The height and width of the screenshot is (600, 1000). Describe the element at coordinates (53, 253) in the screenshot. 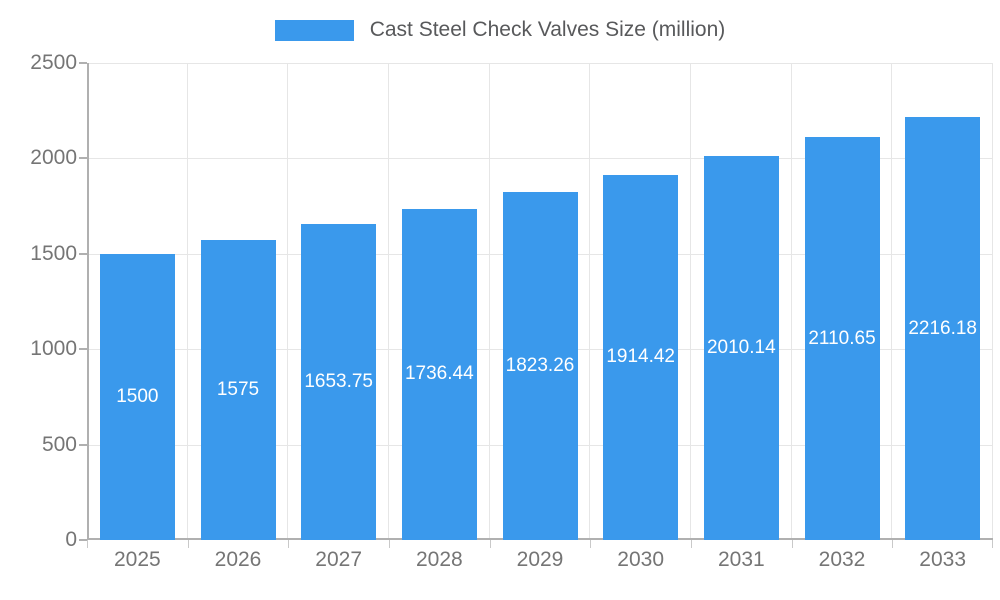

I see `y-axis-tick-label: 1500` at that location.